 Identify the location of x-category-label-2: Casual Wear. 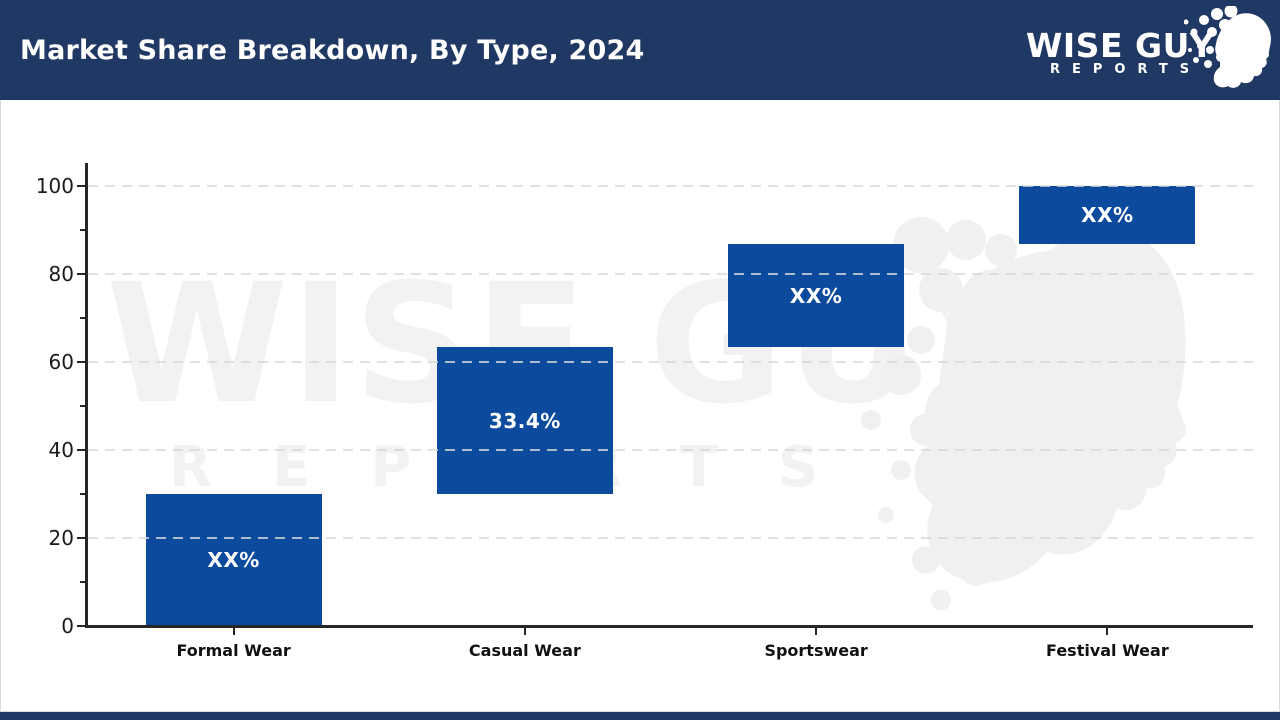
(524, 650).